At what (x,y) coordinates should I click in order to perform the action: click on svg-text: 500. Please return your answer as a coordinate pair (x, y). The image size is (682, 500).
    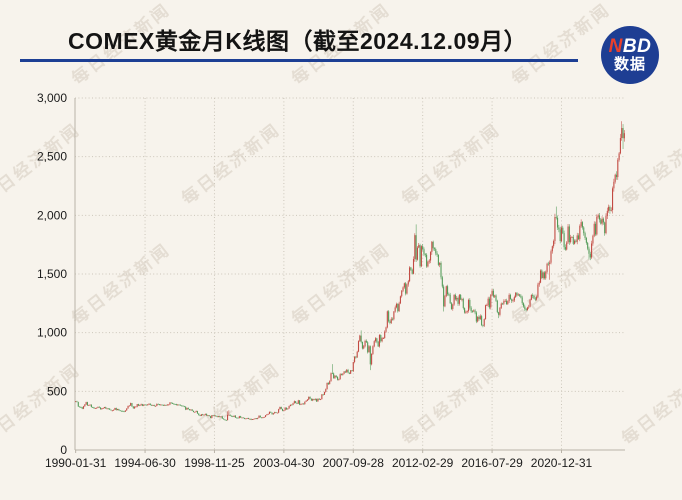
    Looking at the image, I should click on (57, 391).